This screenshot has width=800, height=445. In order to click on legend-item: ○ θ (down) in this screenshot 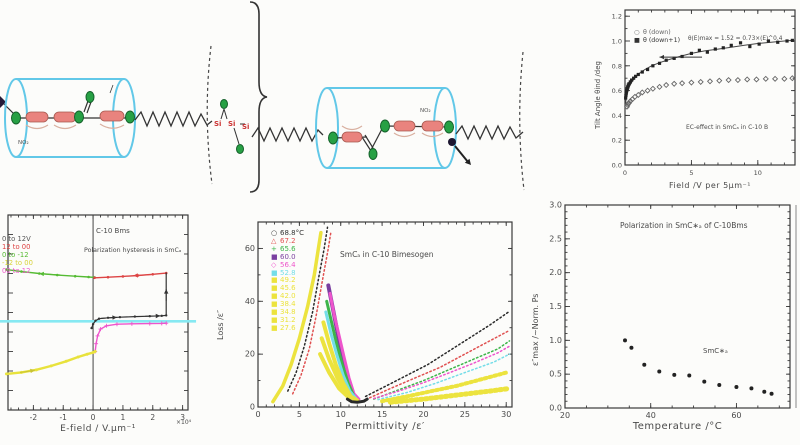, I will do `click(652, 32)`.